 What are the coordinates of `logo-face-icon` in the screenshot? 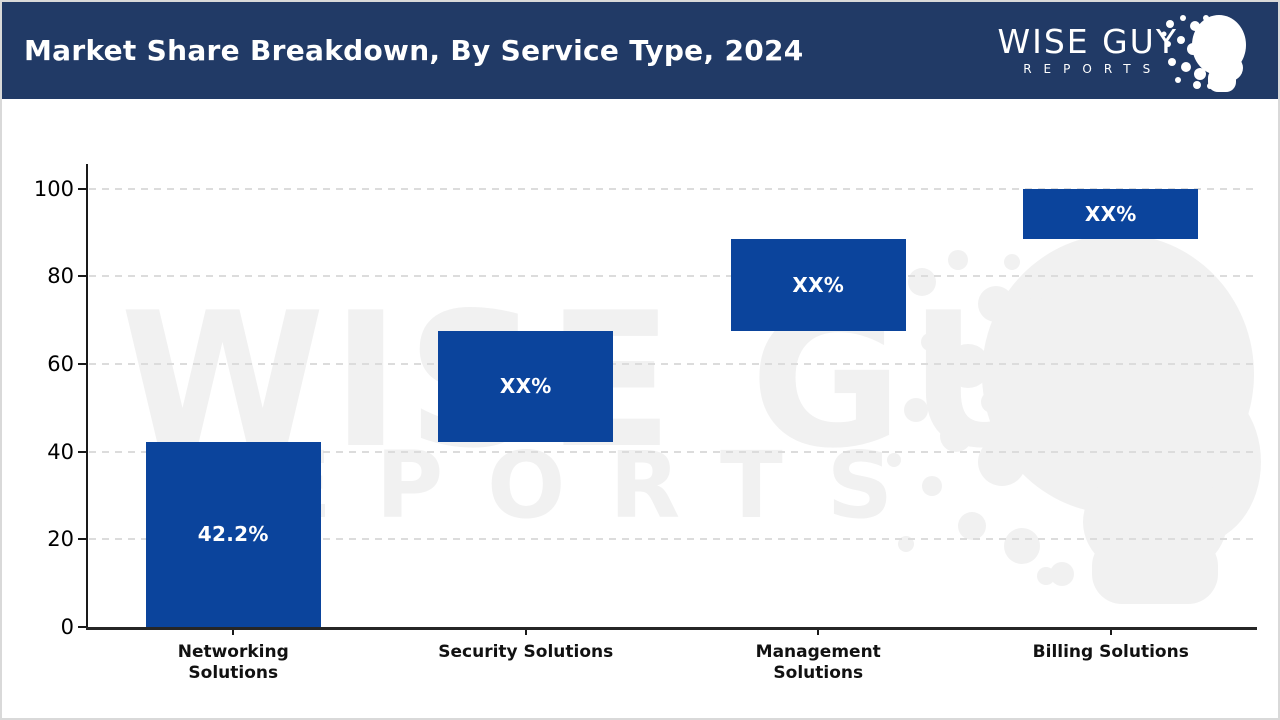 It's located at (1203, 53).